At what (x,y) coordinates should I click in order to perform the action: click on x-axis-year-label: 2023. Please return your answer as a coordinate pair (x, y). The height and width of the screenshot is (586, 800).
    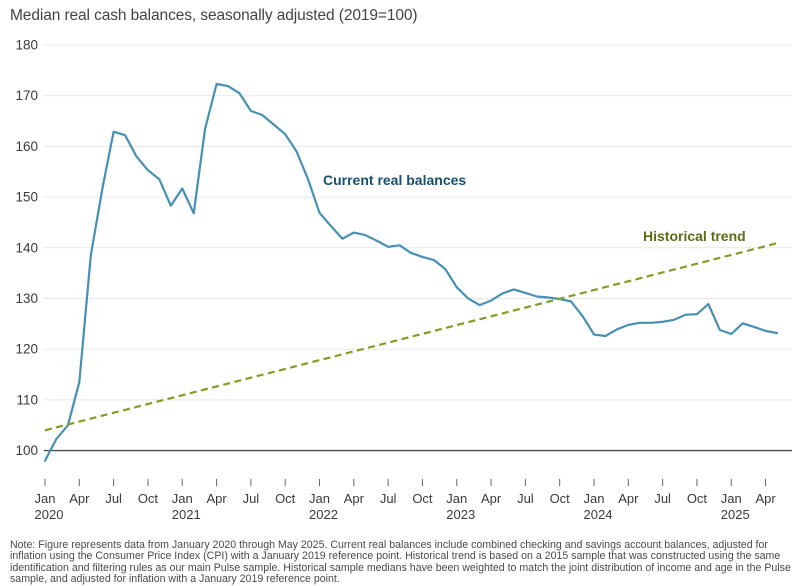
    Looking at the image, I should click on (460, 514).